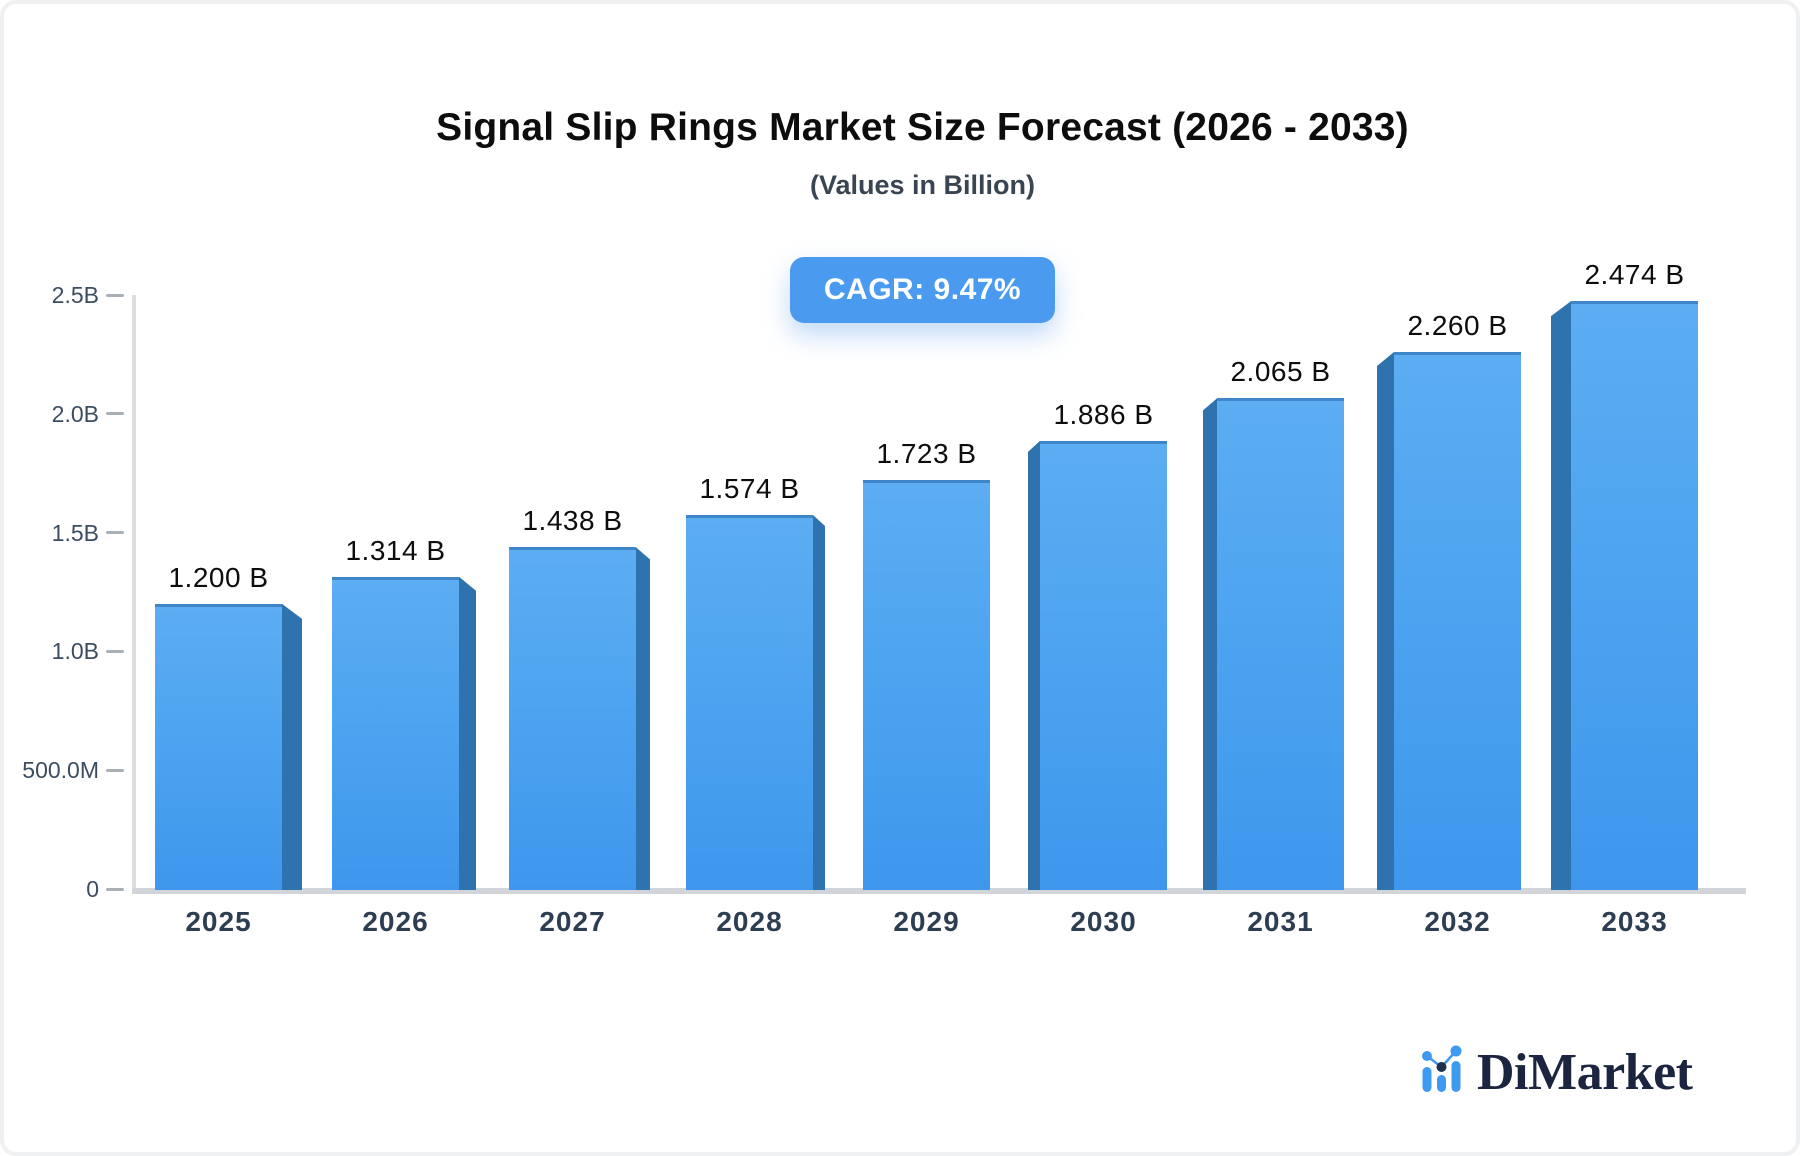 Image resolution: width=1800 pixels, height=1156 pixels. What do you see at coordinates (939, 891) in the screenshot?
I see `x-axis-baseline` at bounding box center [939, 891].